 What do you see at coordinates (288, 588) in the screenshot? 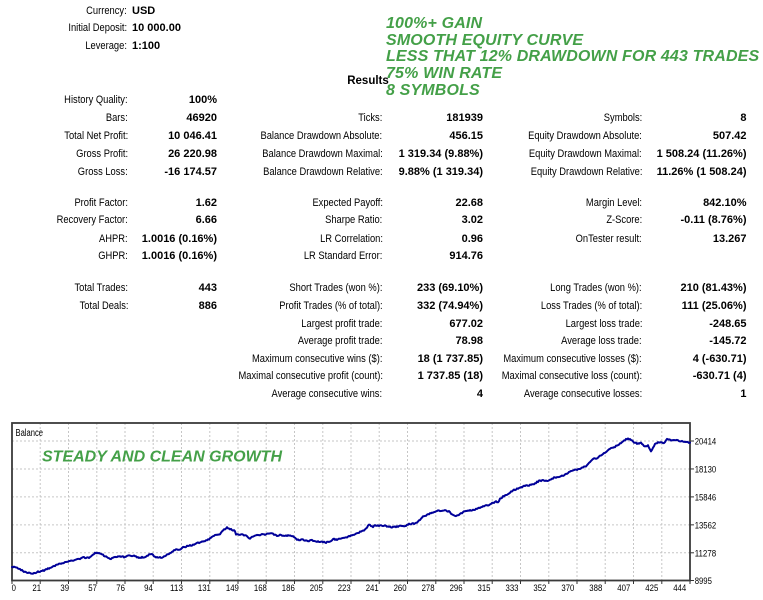
I see `svg-text: 186` at bounding box center [288, 588].